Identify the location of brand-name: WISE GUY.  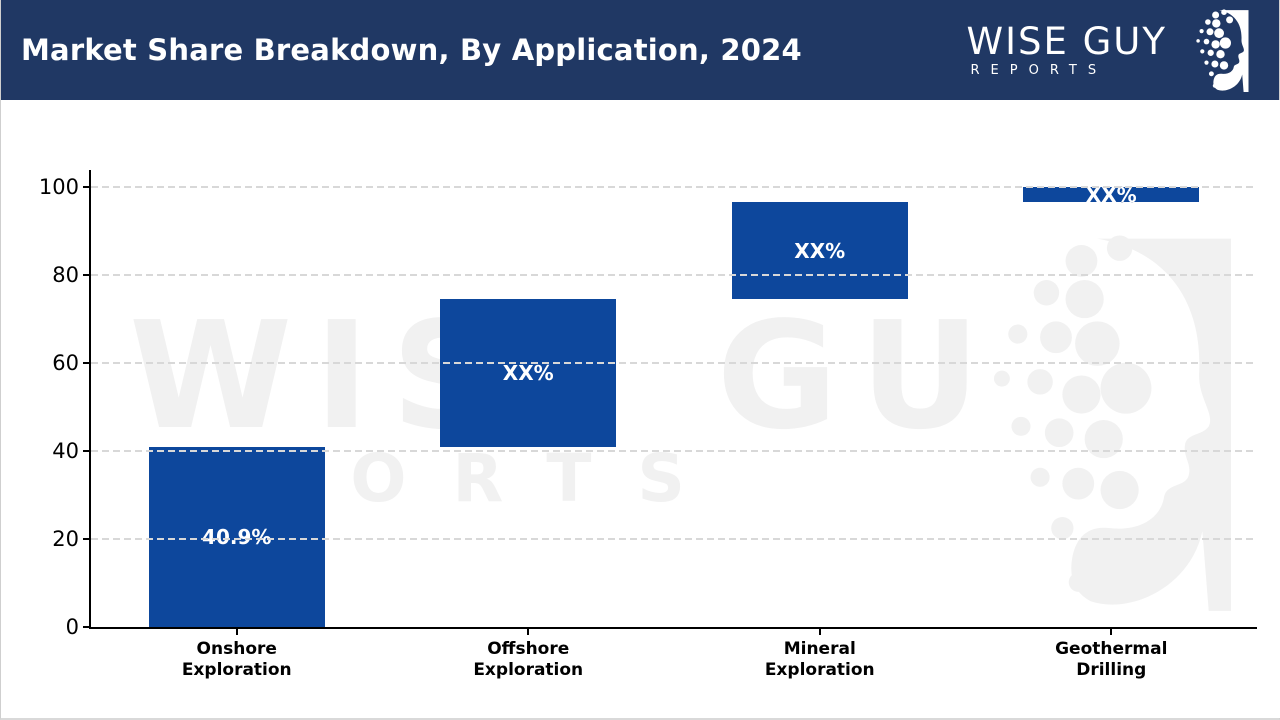
(1066, 41).